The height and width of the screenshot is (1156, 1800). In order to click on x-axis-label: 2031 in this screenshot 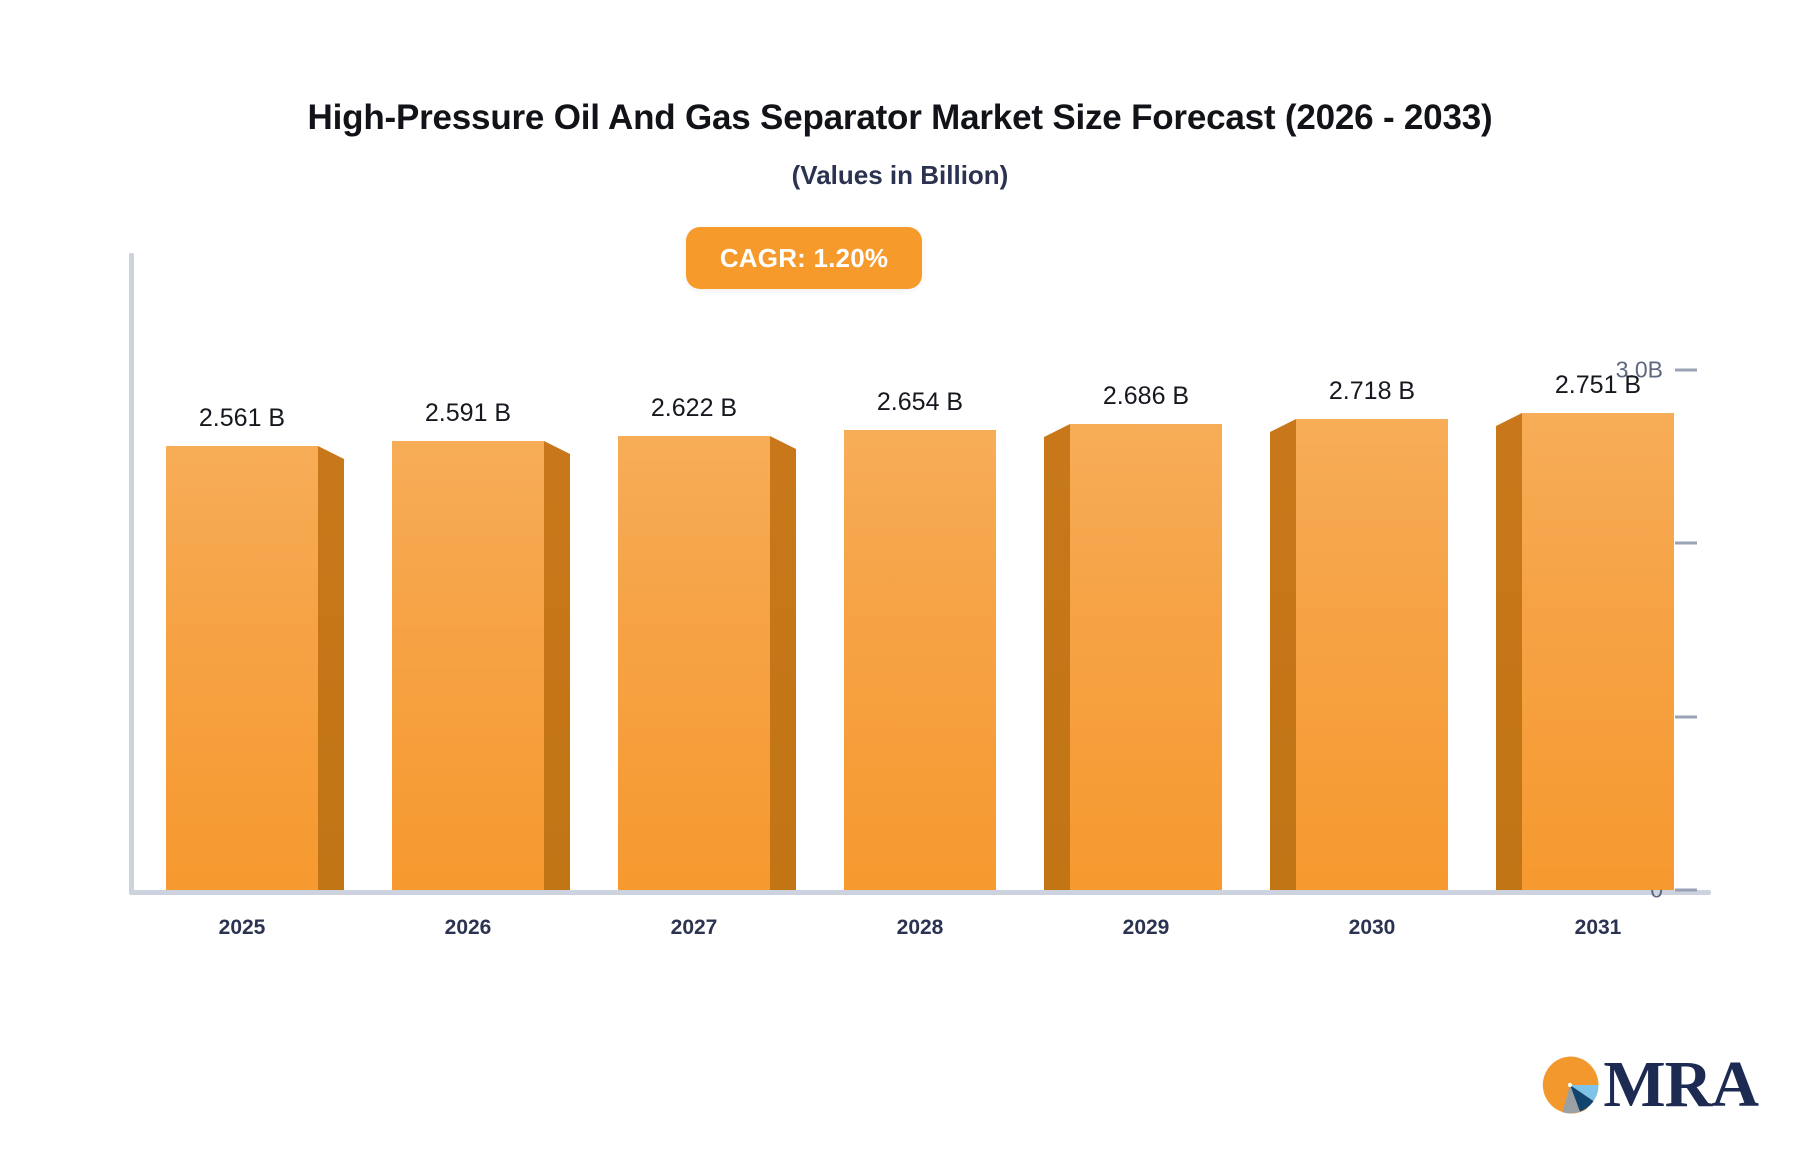, I will do `click(1598, 927)`.